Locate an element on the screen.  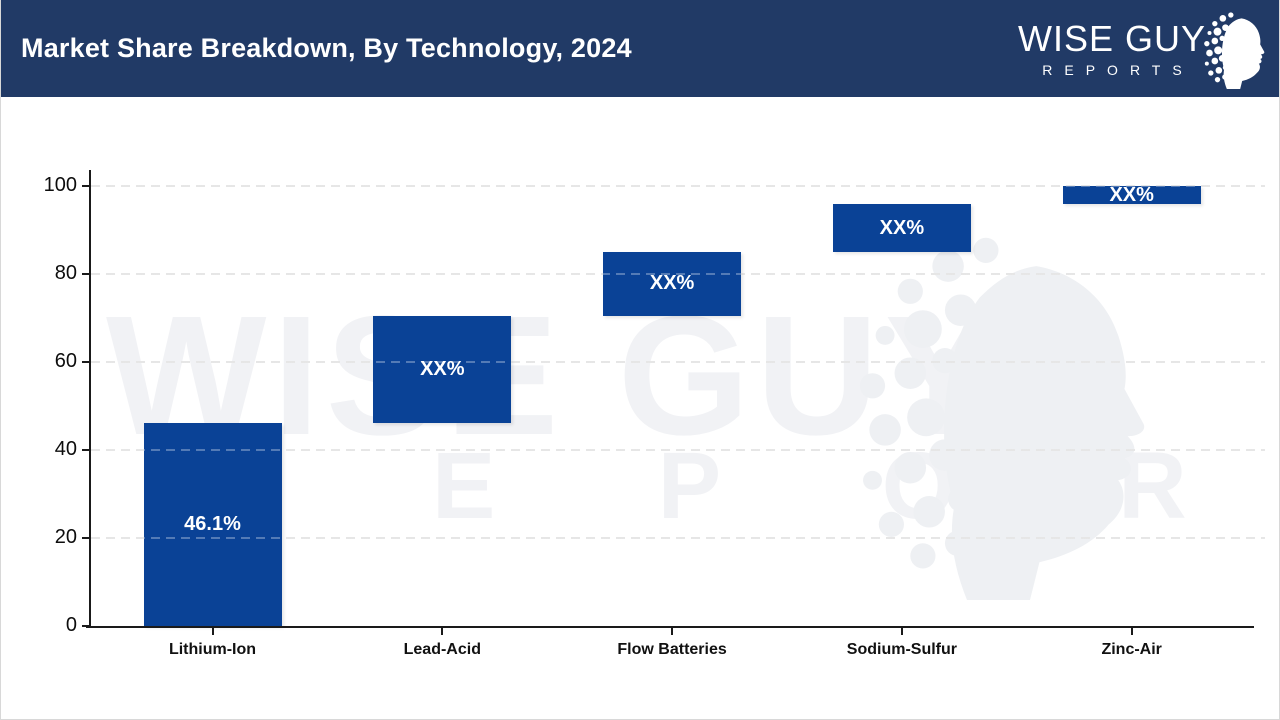
y-axis-tick-label: 100 is located at coordinates (60, 185).